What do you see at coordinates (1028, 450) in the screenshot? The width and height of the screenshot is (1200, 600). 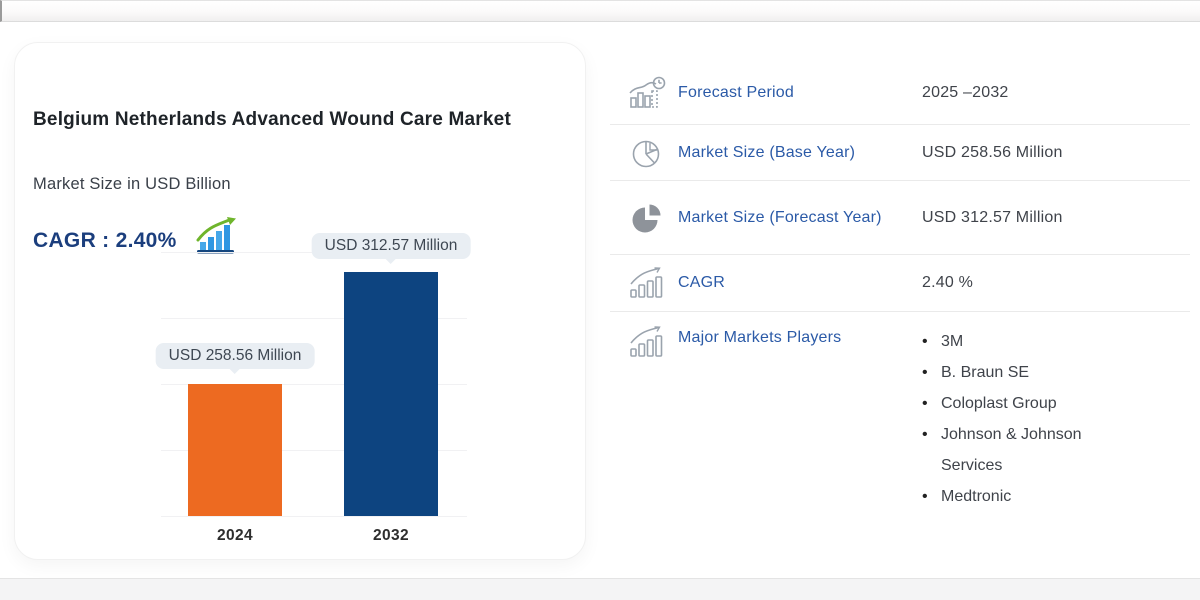 I see `player-item: Johnson & Johnson Services` at bounding box center [1028, 450].